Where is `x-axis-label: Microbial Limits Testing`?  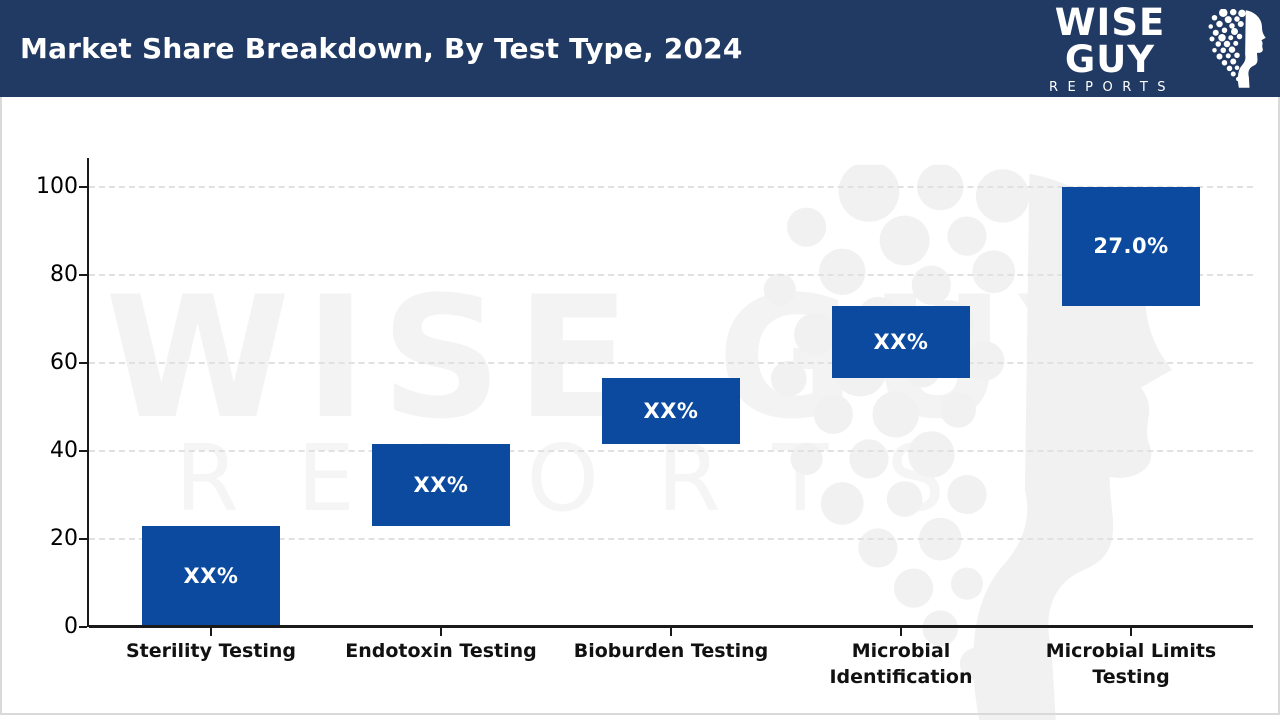
x-axis-label: Microbial Limits Testing is located at coordinates (1131, 664).